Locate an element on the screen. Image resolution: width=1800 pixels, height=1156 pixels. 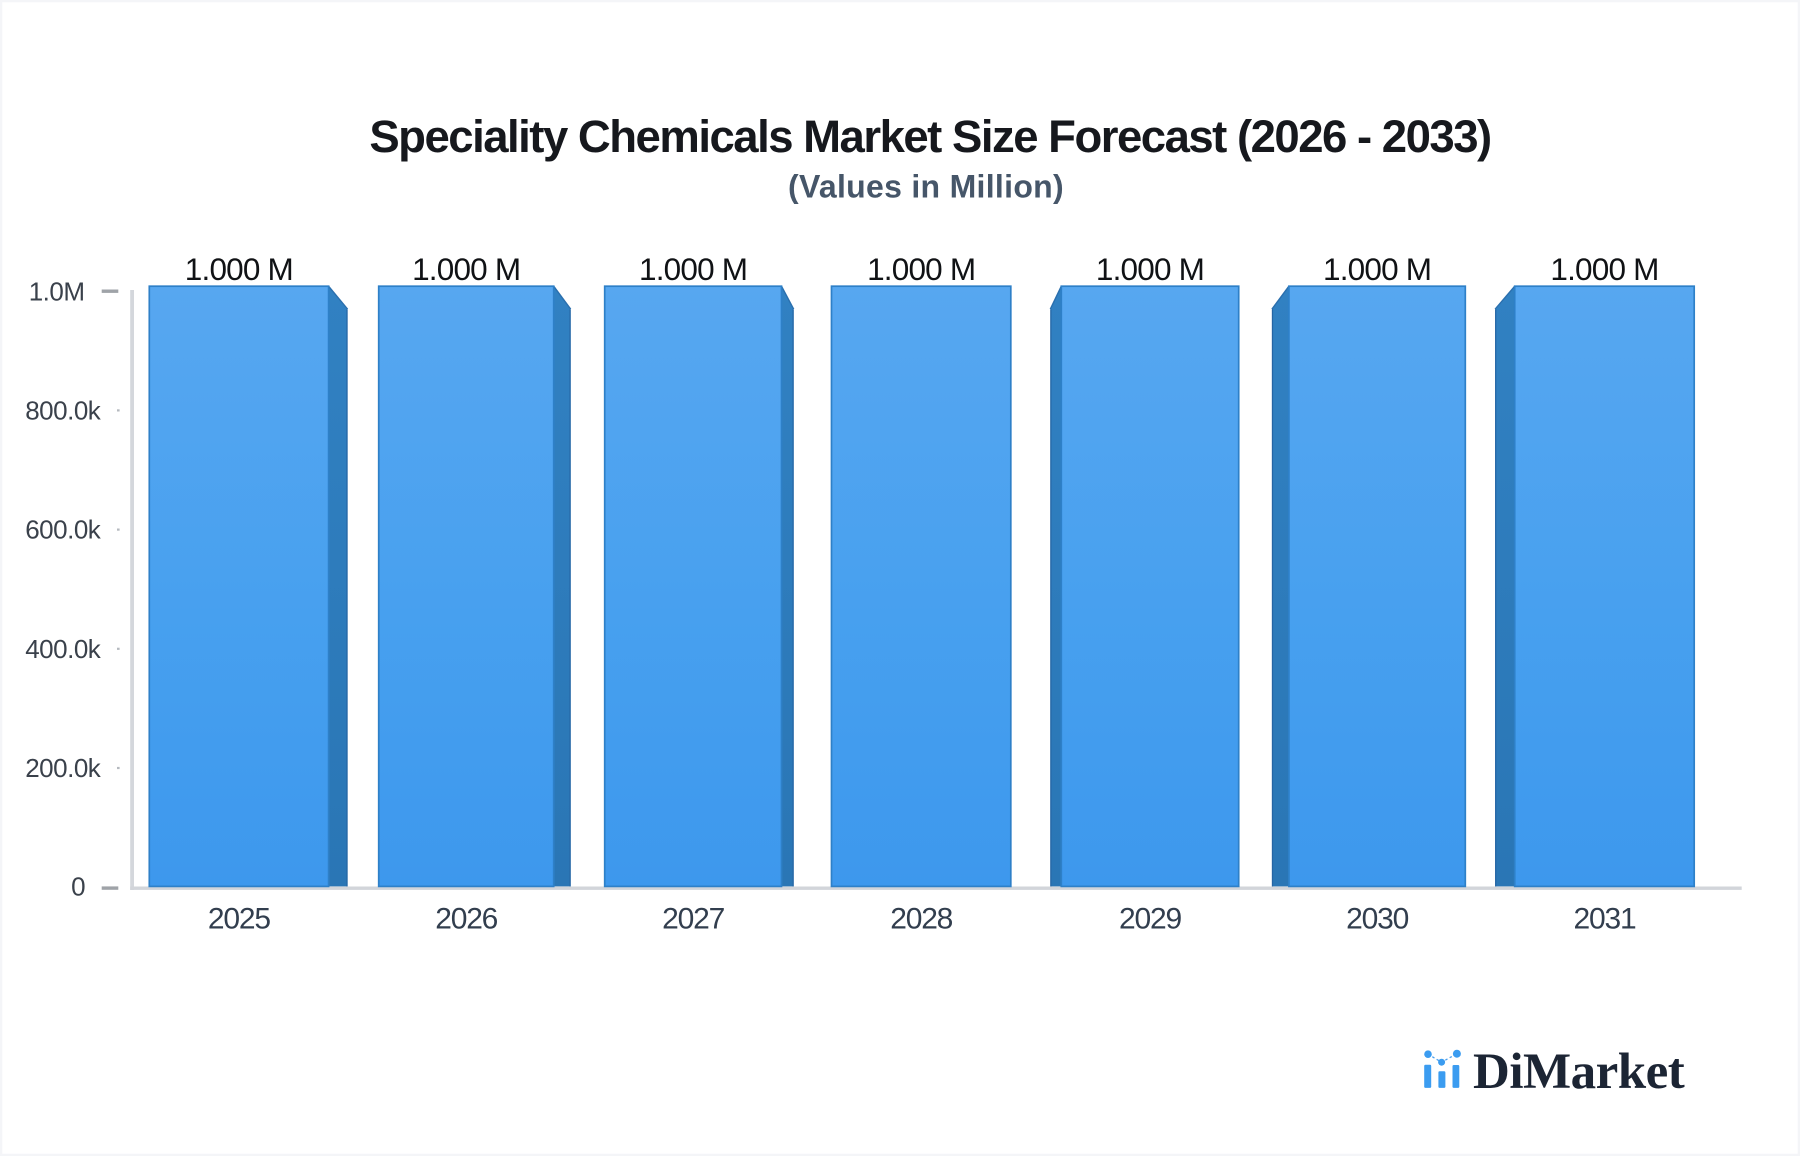
svg-text: 0 is located at coordinates (78, 887).